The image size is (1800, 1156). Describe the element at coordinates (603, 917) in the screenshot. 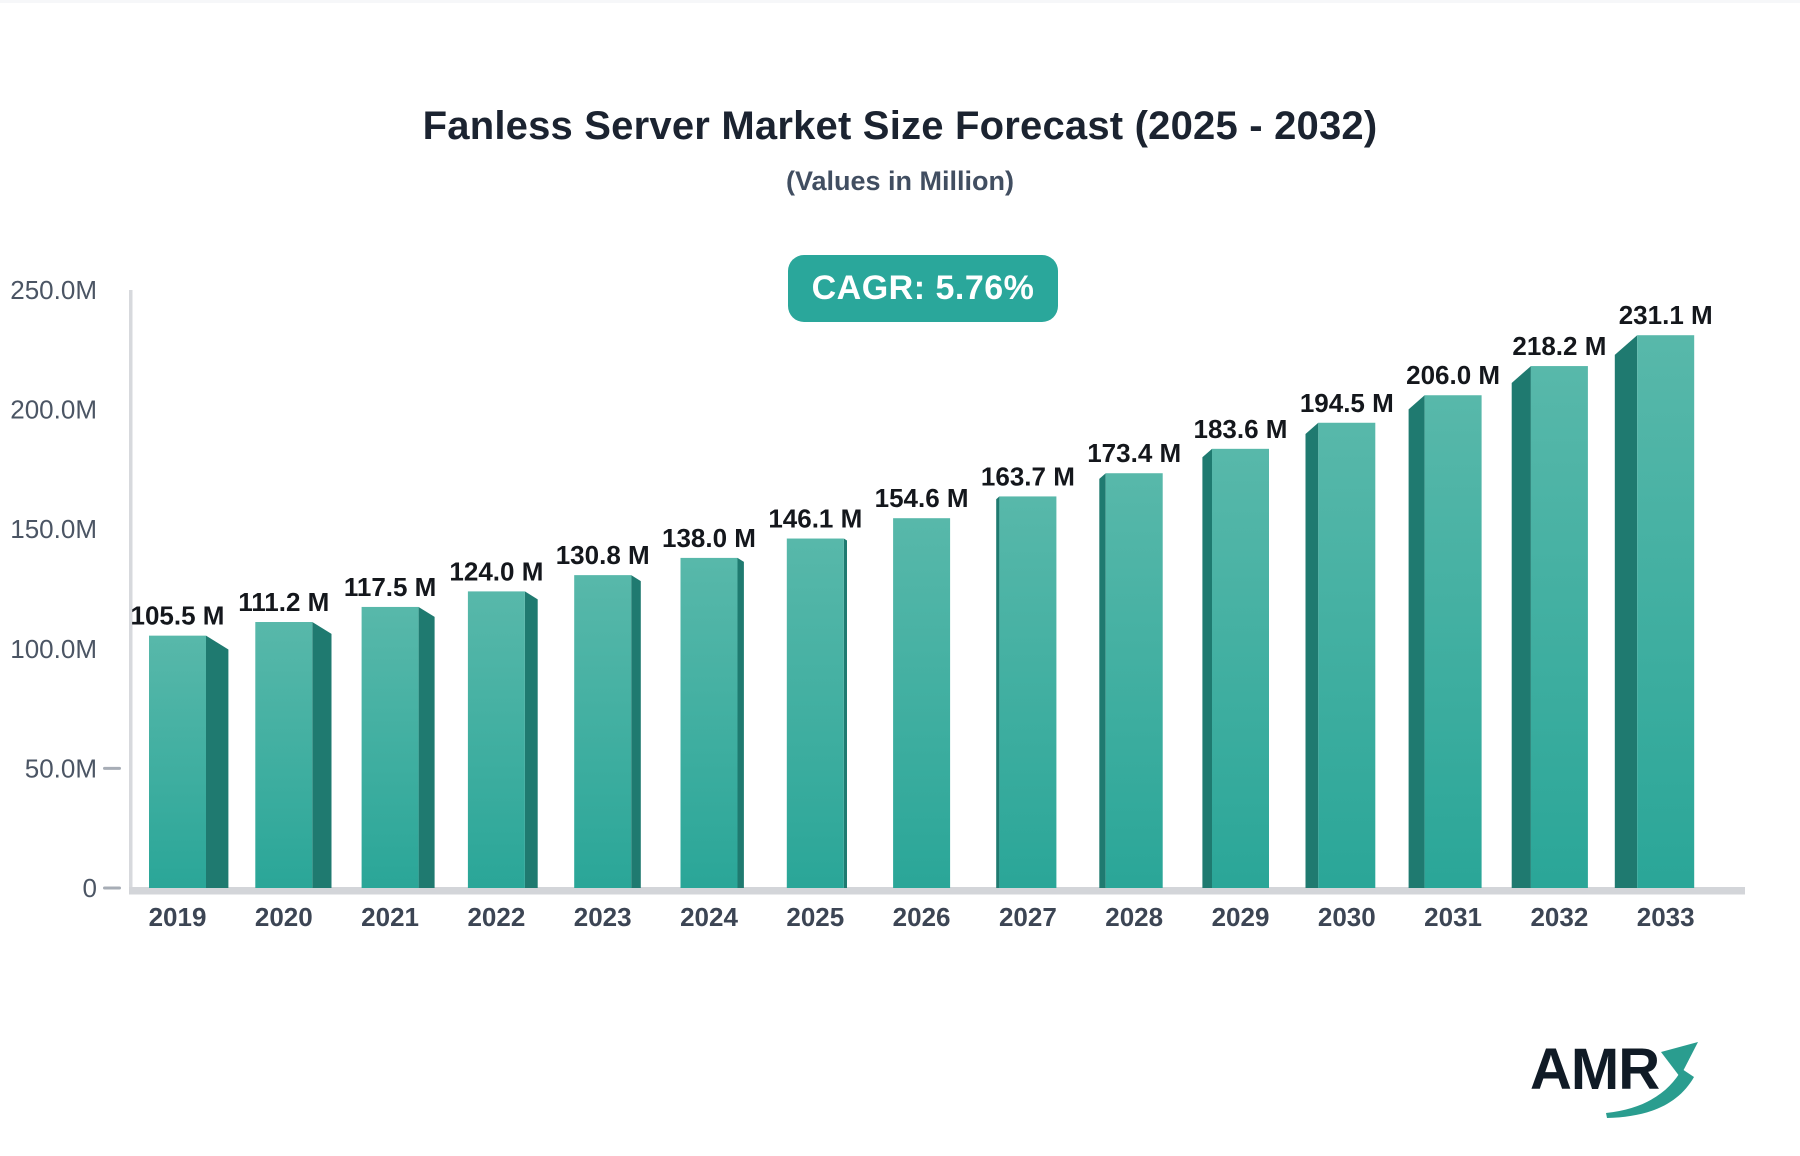

I see `x-tick-label: 2023` at that location.